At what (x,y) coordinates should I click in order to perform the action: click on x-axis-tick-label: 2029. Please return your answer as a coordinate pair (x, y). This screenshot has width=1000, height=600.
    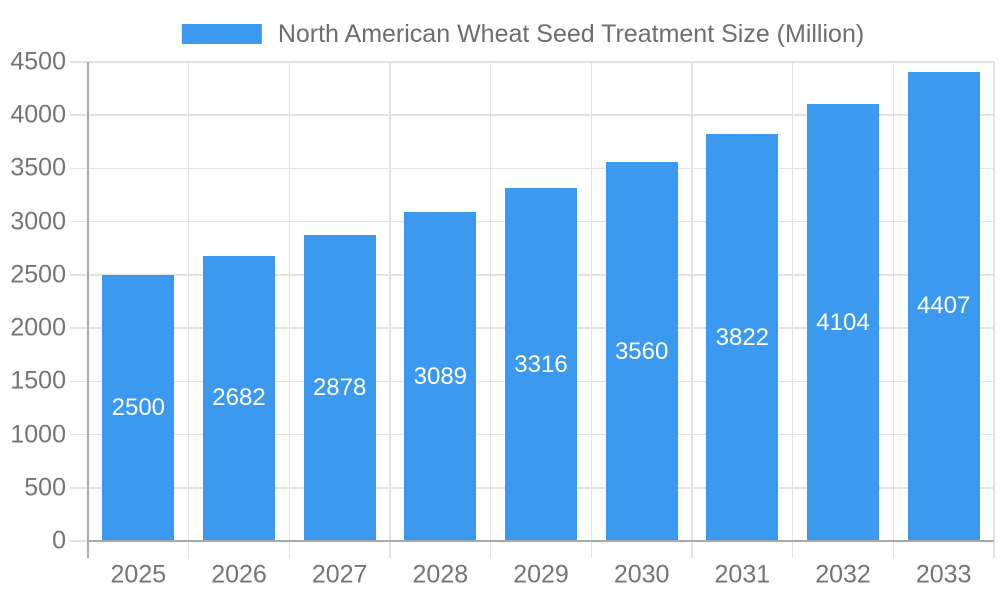
    Looking at the image, I should click on (541, 574).